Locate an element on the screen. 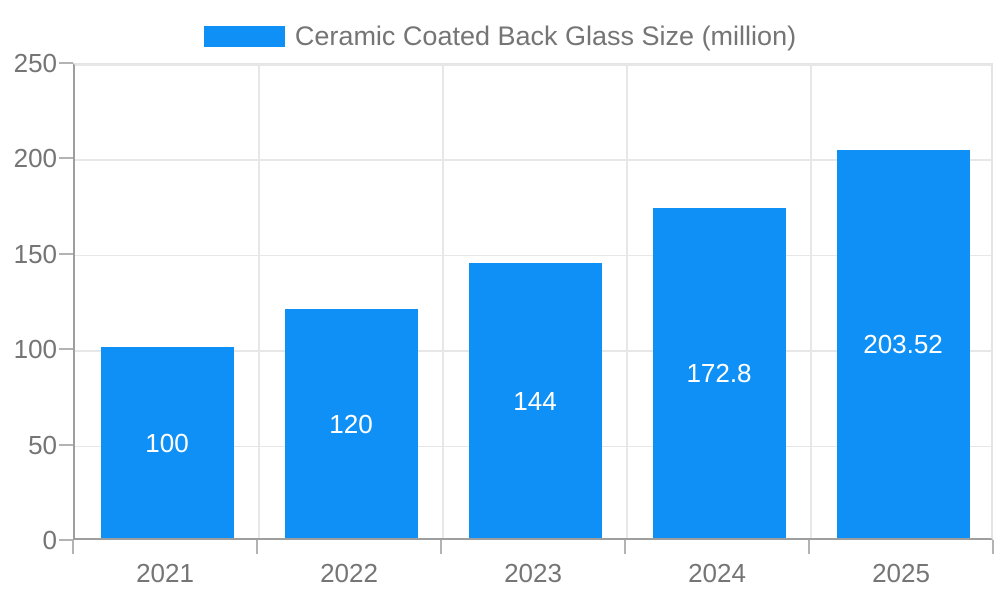 Image resolution: width=1000 pixels, height=600 pixels. x-tick-label: 2025 is located at coordinates (901, 573).